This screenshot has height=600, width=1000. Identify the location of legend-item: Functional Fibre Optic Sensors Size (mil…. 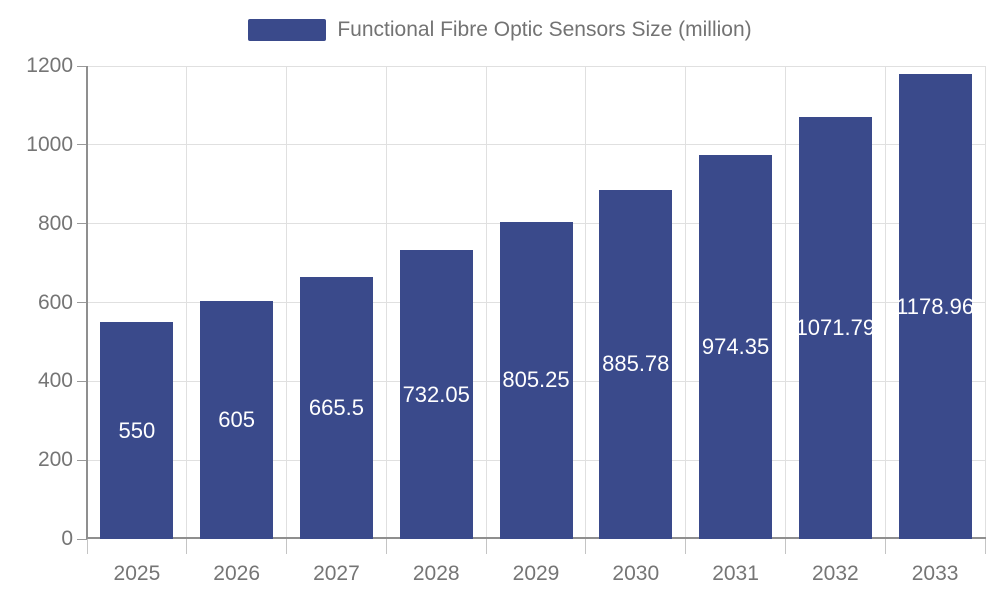
(500, 30).